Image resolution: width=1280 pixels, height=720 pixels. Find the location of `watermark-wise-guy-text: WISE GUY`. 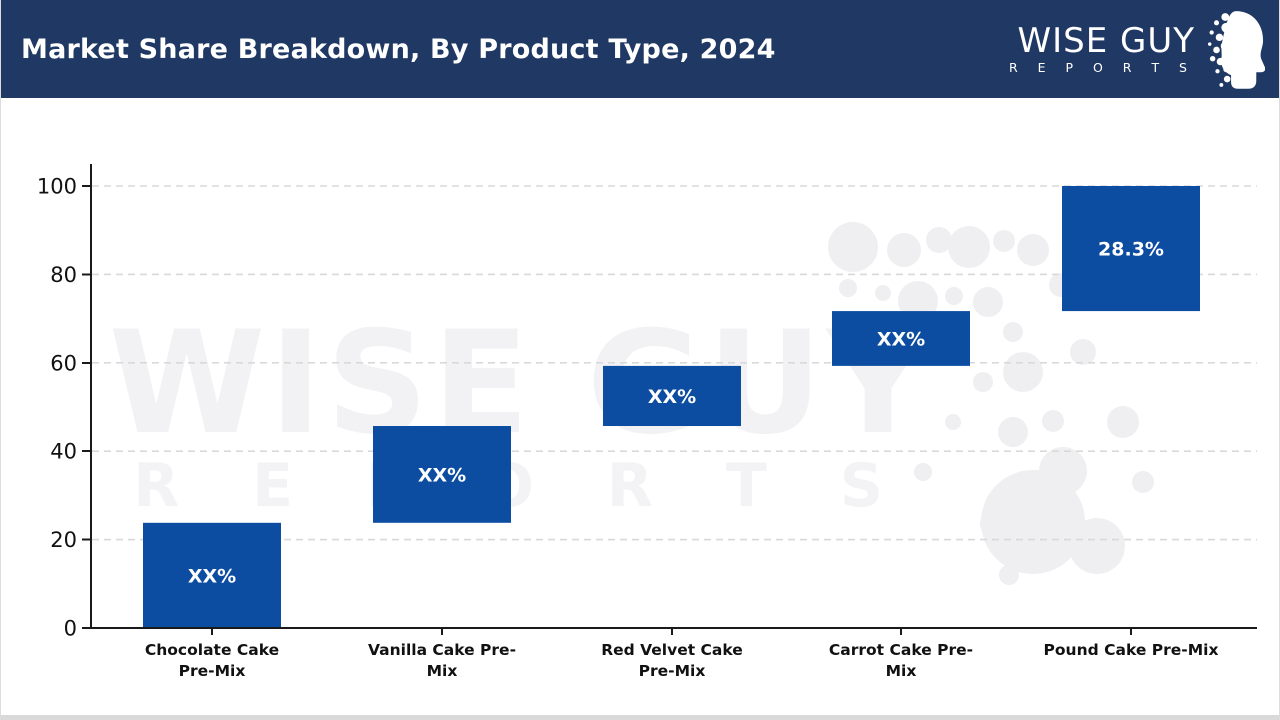

watermark-wise-guy-text: WISE GUY is located at coordinates (521, 383).